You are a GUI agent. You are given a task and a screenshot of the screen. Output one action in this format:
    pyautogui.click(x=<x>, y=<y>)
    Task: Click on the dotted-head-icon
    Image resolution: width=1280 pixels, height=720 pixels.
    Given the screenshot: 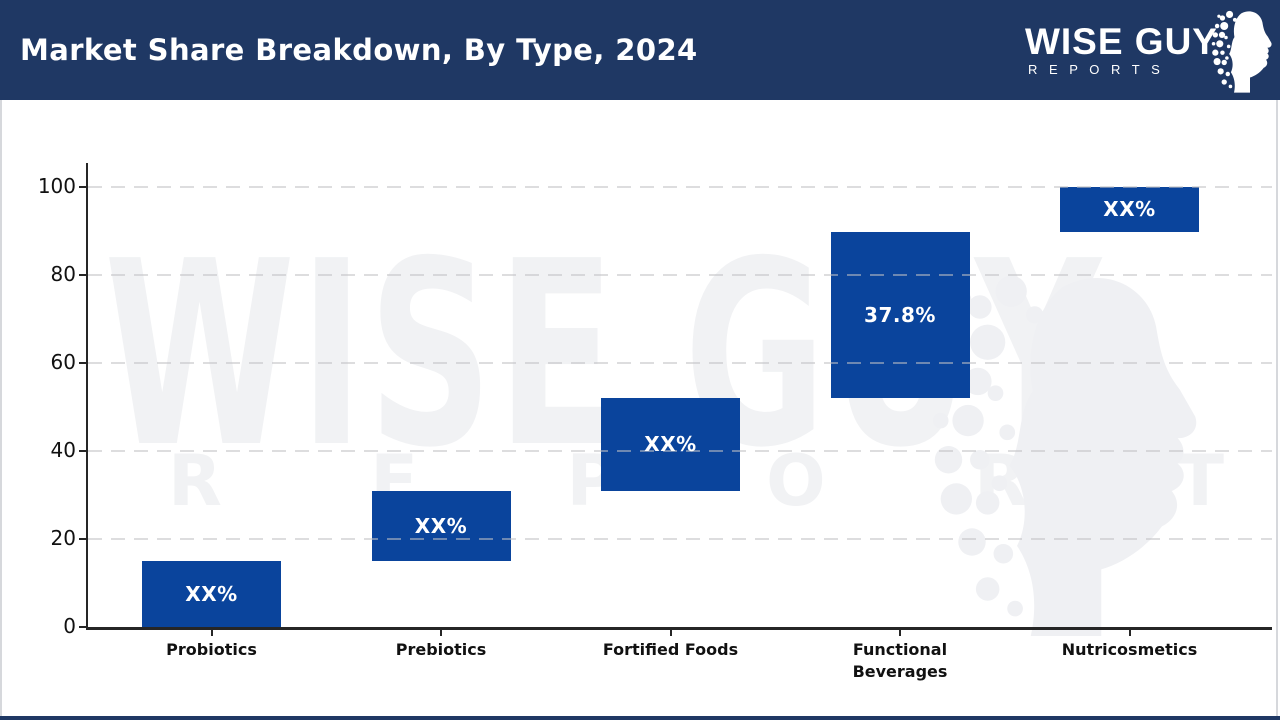 What is the action you would take?
    pyautogui.click(x=1241, y=51)
    